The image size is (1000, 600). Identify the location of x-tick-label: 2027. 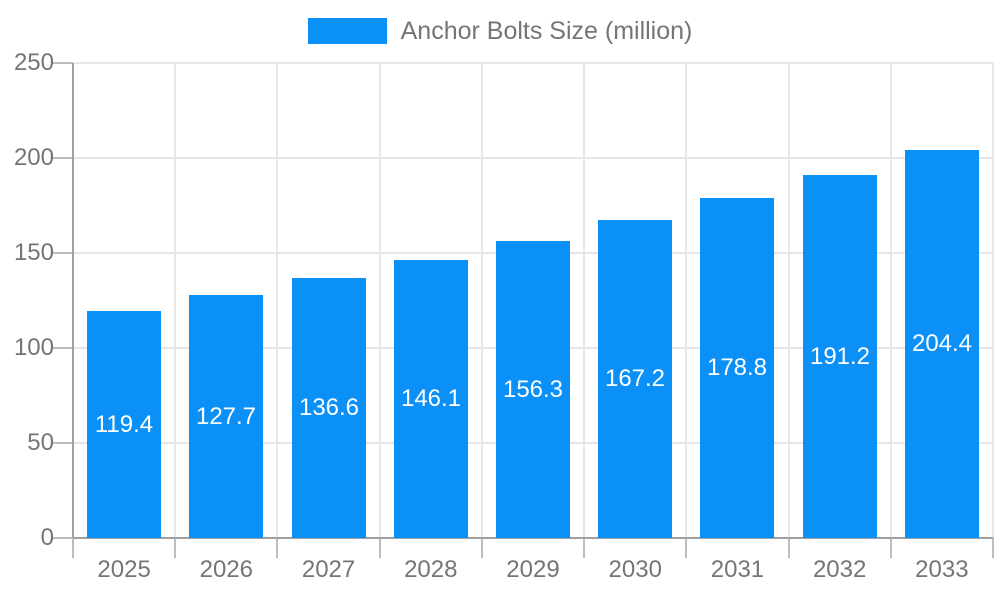
(328, 569).